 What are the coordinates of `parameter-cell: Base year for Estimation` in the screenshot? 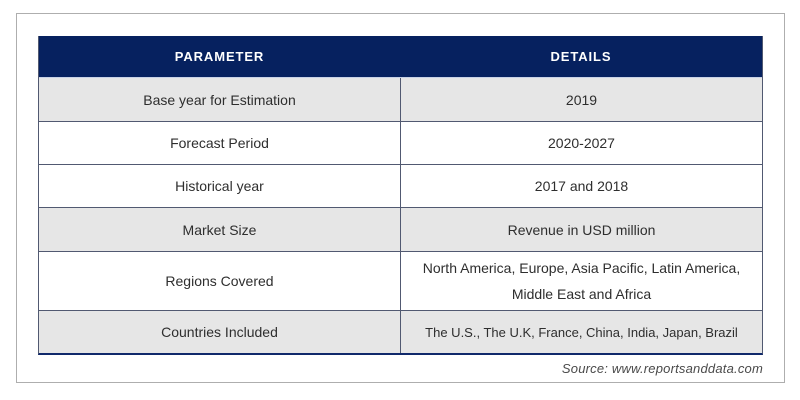 It's located at (219, 99).